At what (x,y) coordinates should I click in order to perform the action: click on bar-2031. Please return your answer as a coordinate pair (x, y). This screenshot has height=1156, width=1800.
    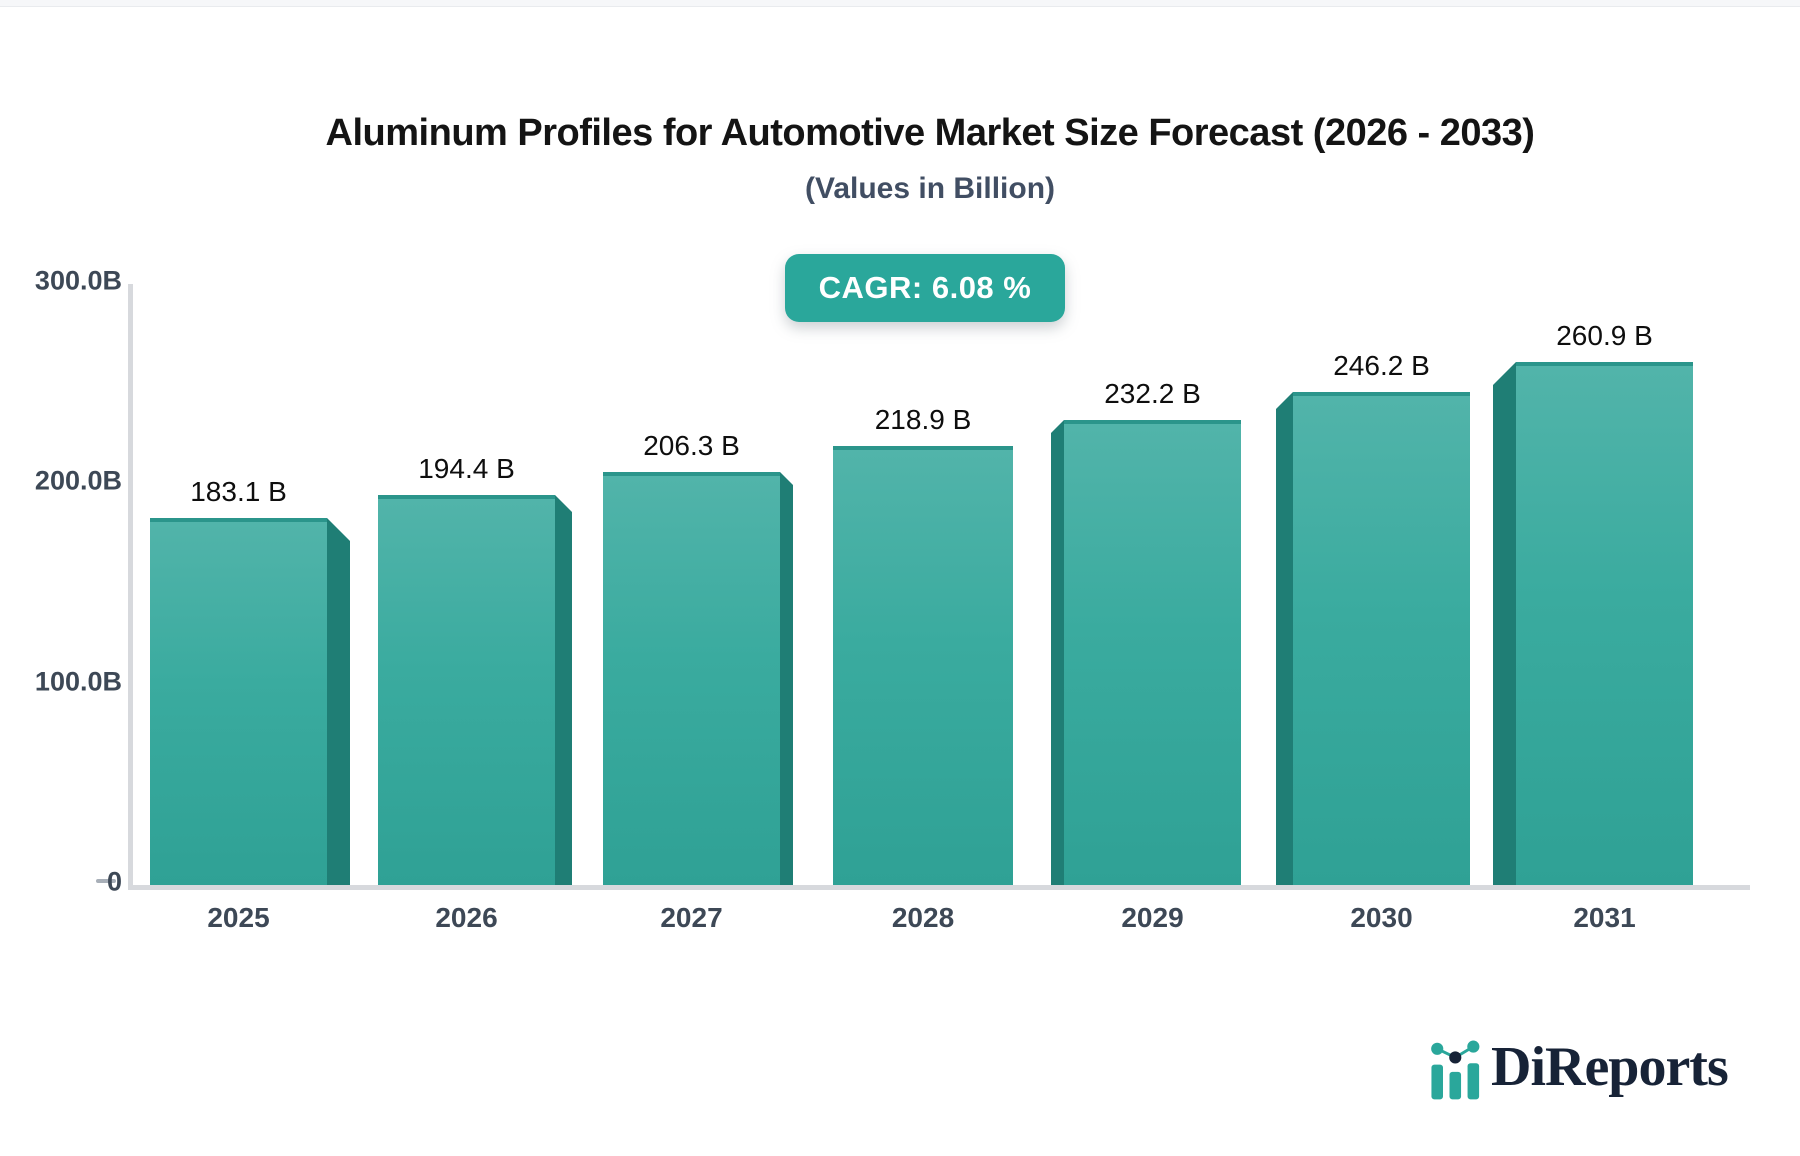
    Looking at the image, I should click on (1593, 623).